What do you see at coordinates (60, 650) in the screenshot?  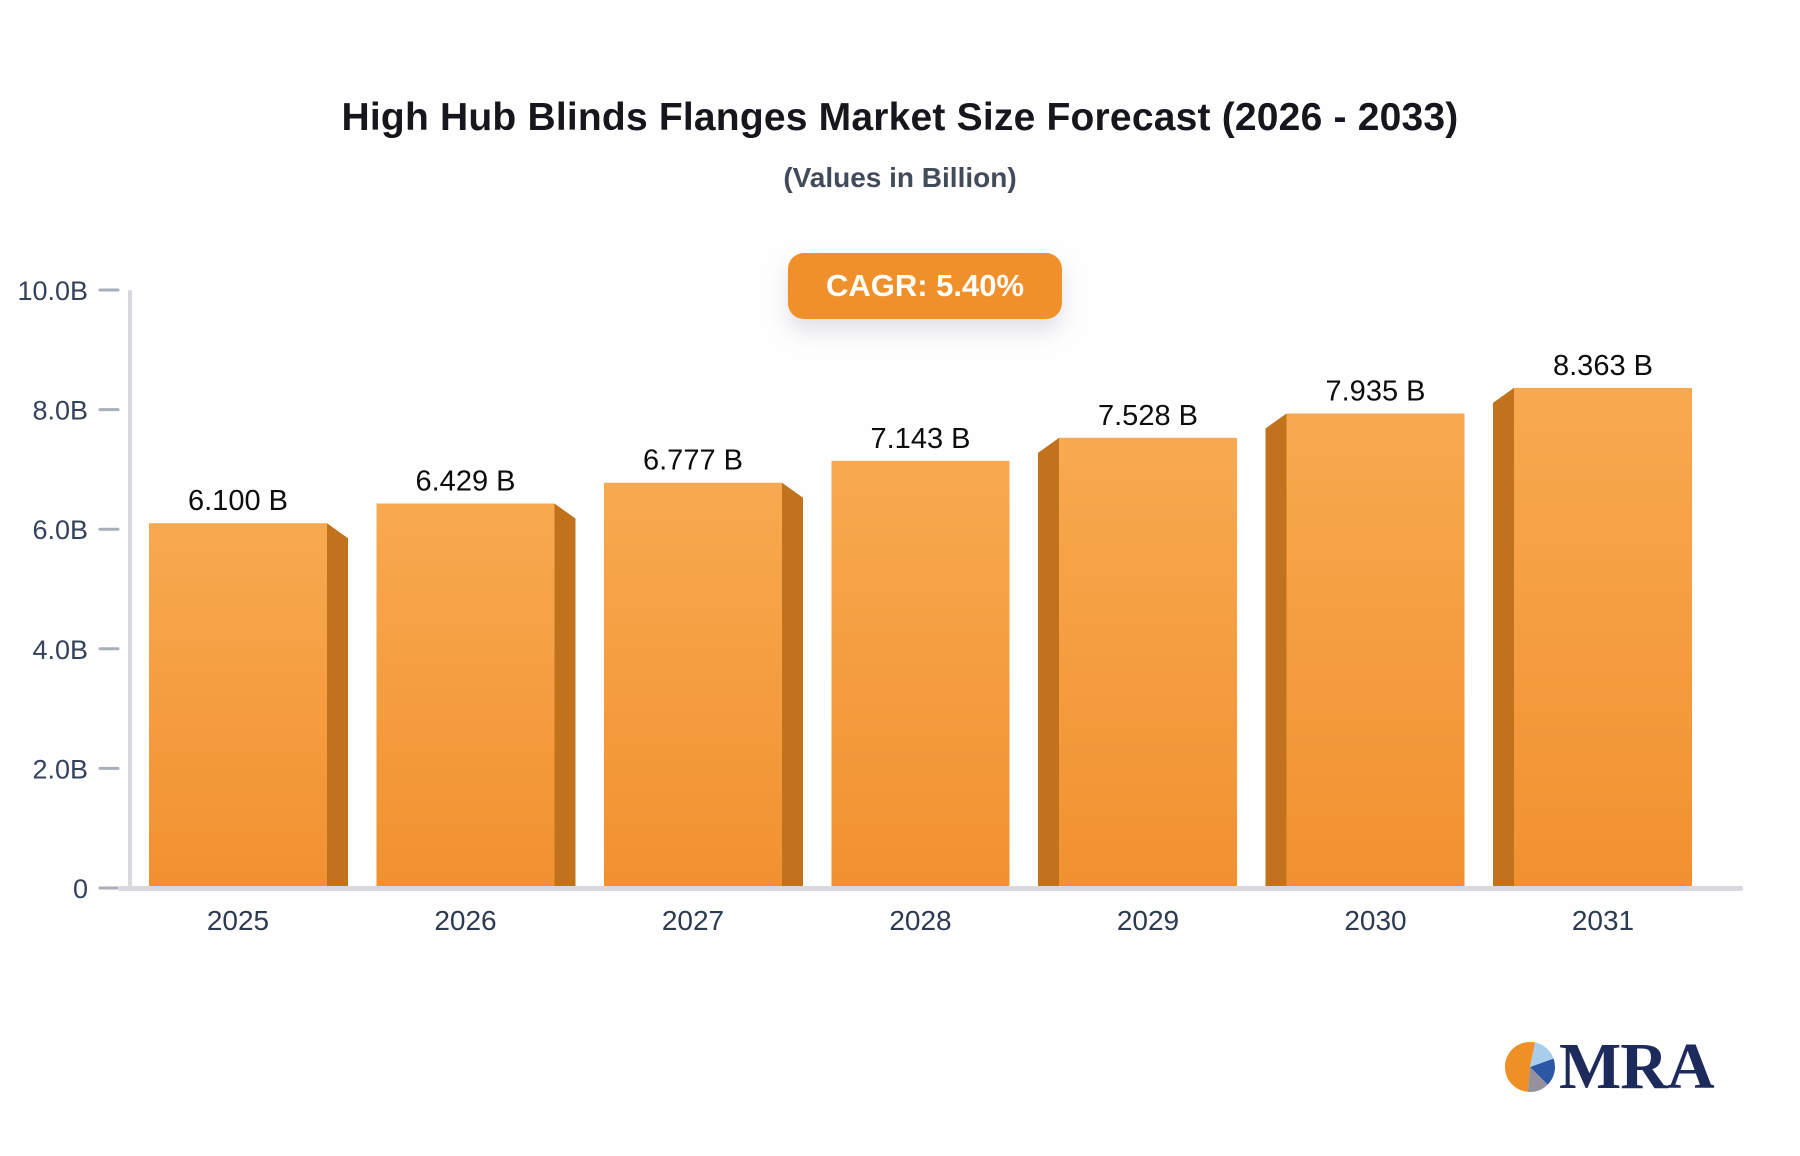 I see `y-tick-label: 4.0B` at bounding box center [60, 650].